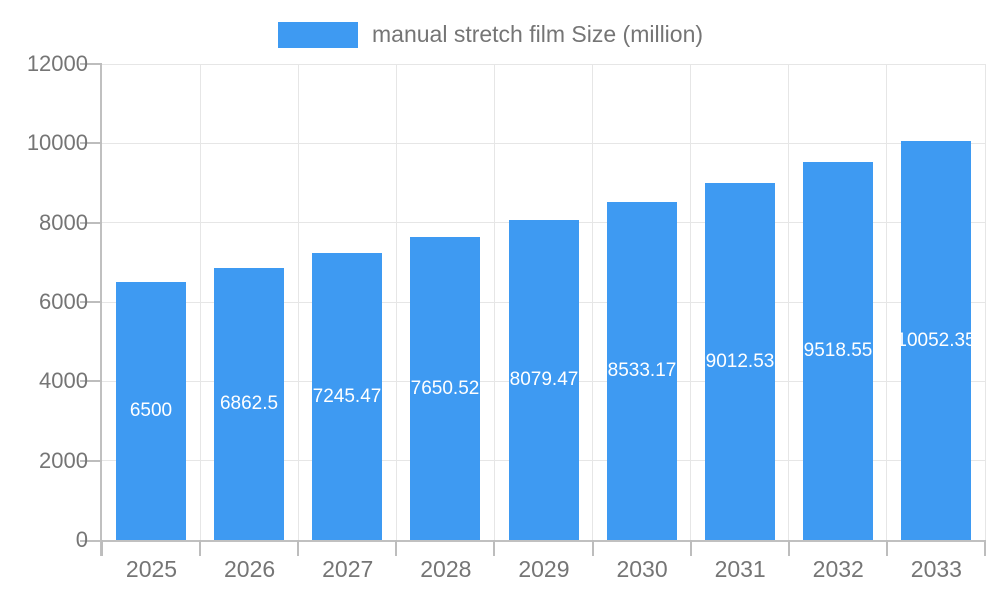 The height and width of the screenshot is (600, 1000). I want to click on bar-2025: 6500, so click(151, 411).